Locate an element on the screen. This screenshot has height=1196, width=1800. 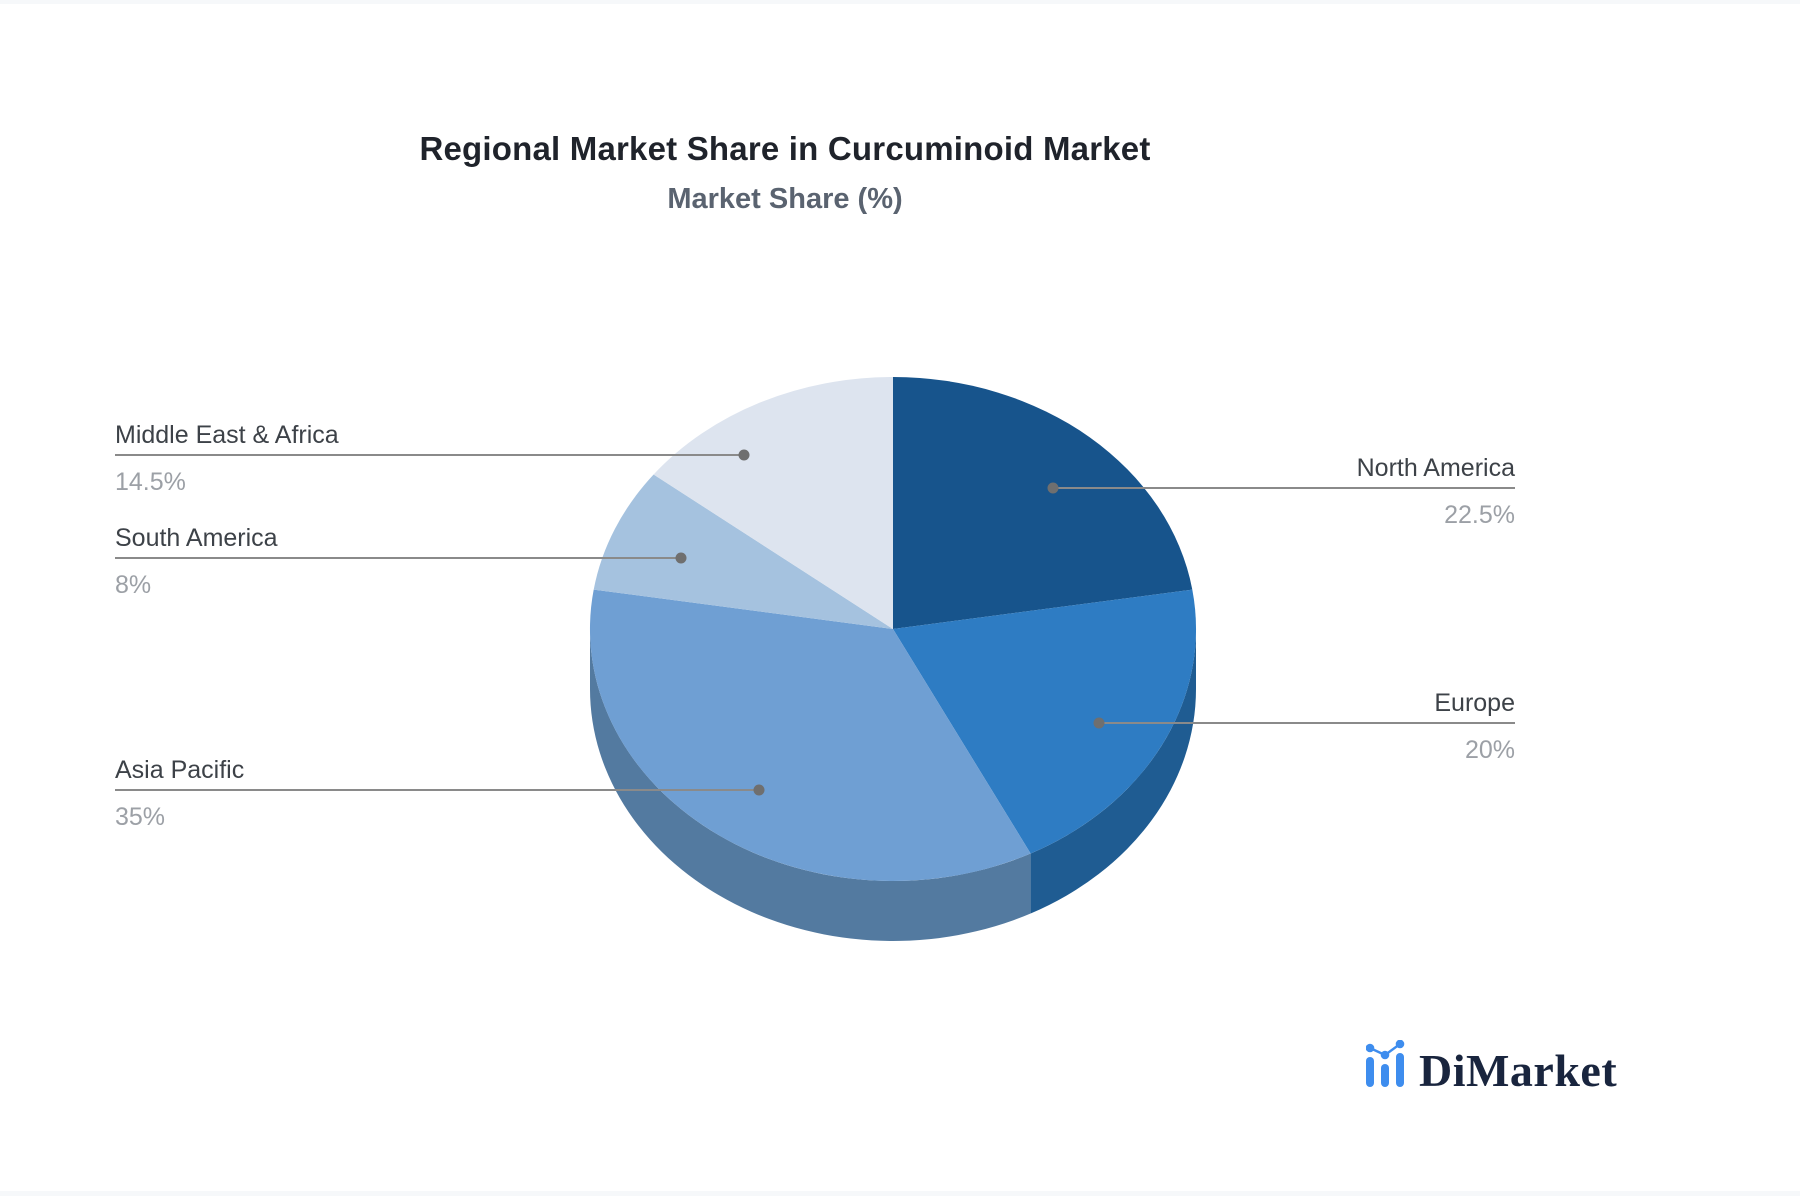
pie-slice-side-europe is located at coordinates (1113, 771).